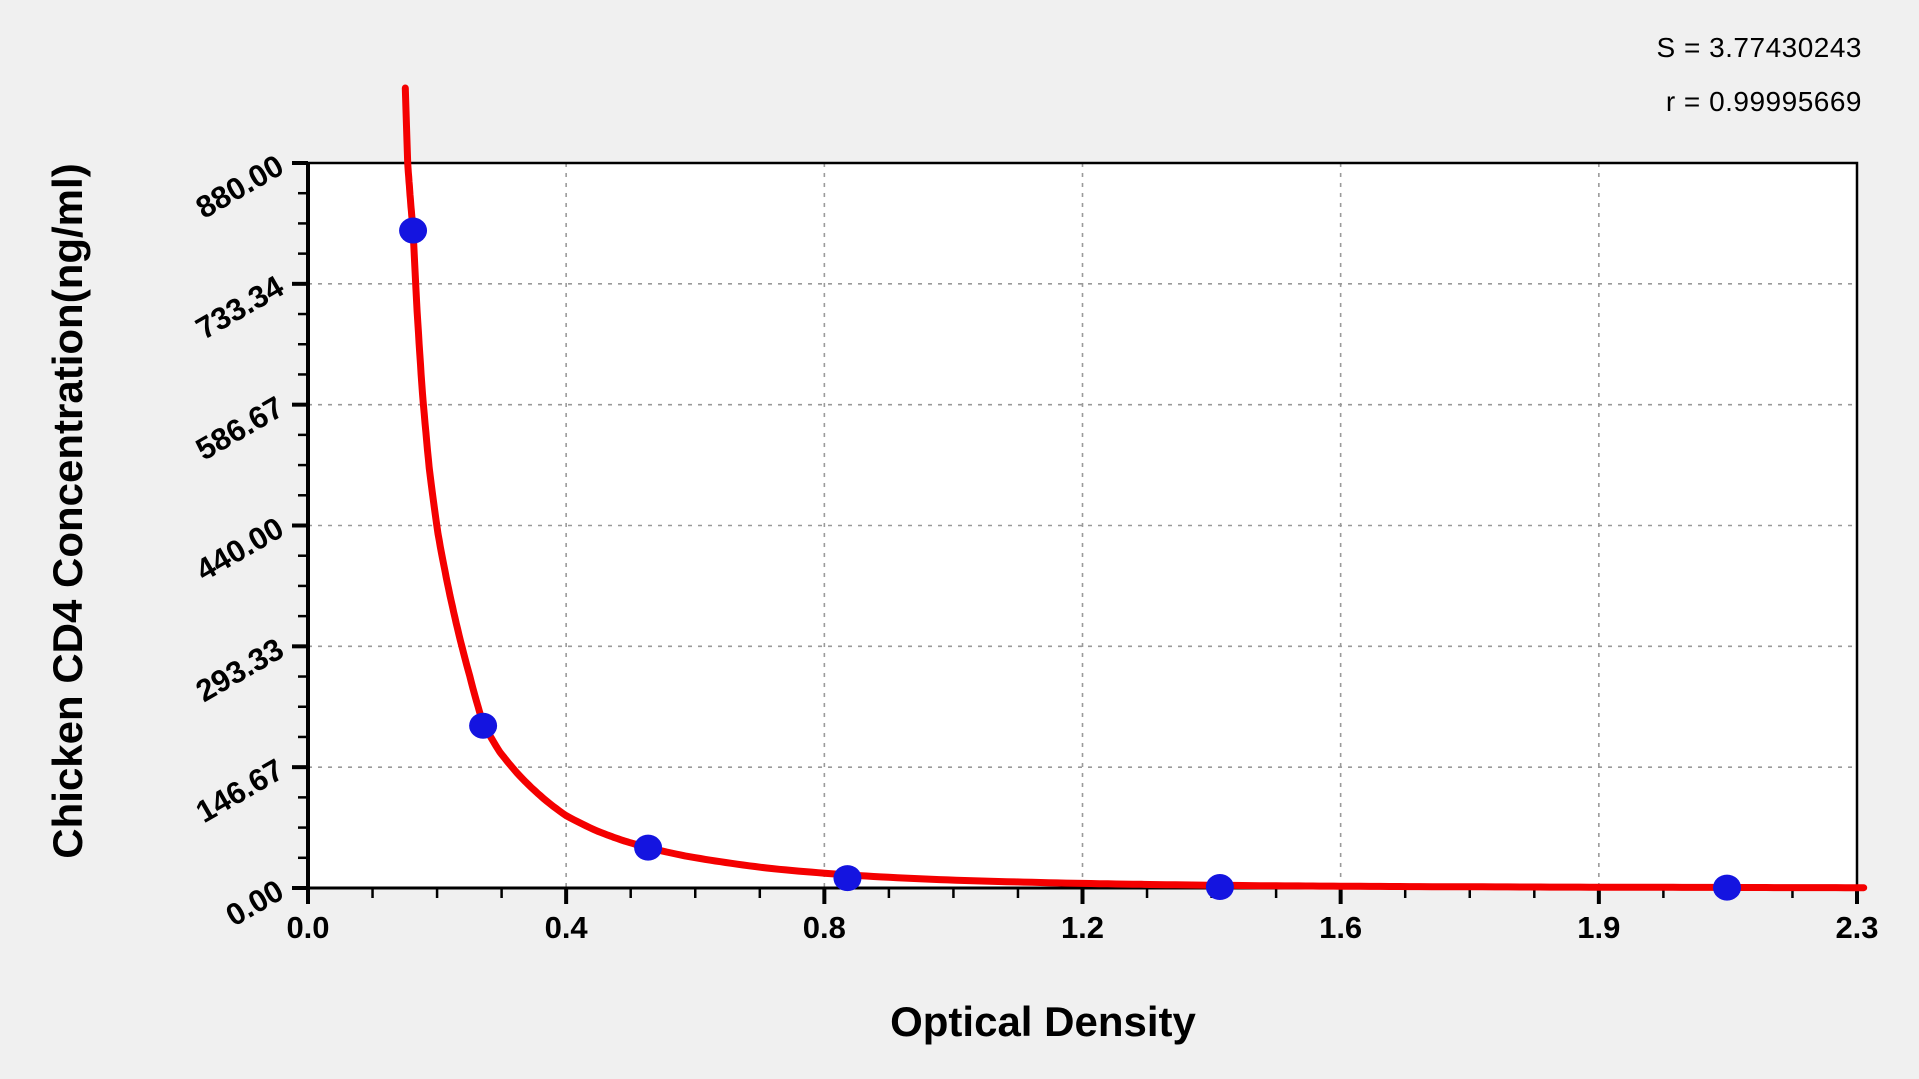 The width and height of the screenshot is (1919, 1079). I want to click on y-tick-label: 586.67, so click(240, 428).